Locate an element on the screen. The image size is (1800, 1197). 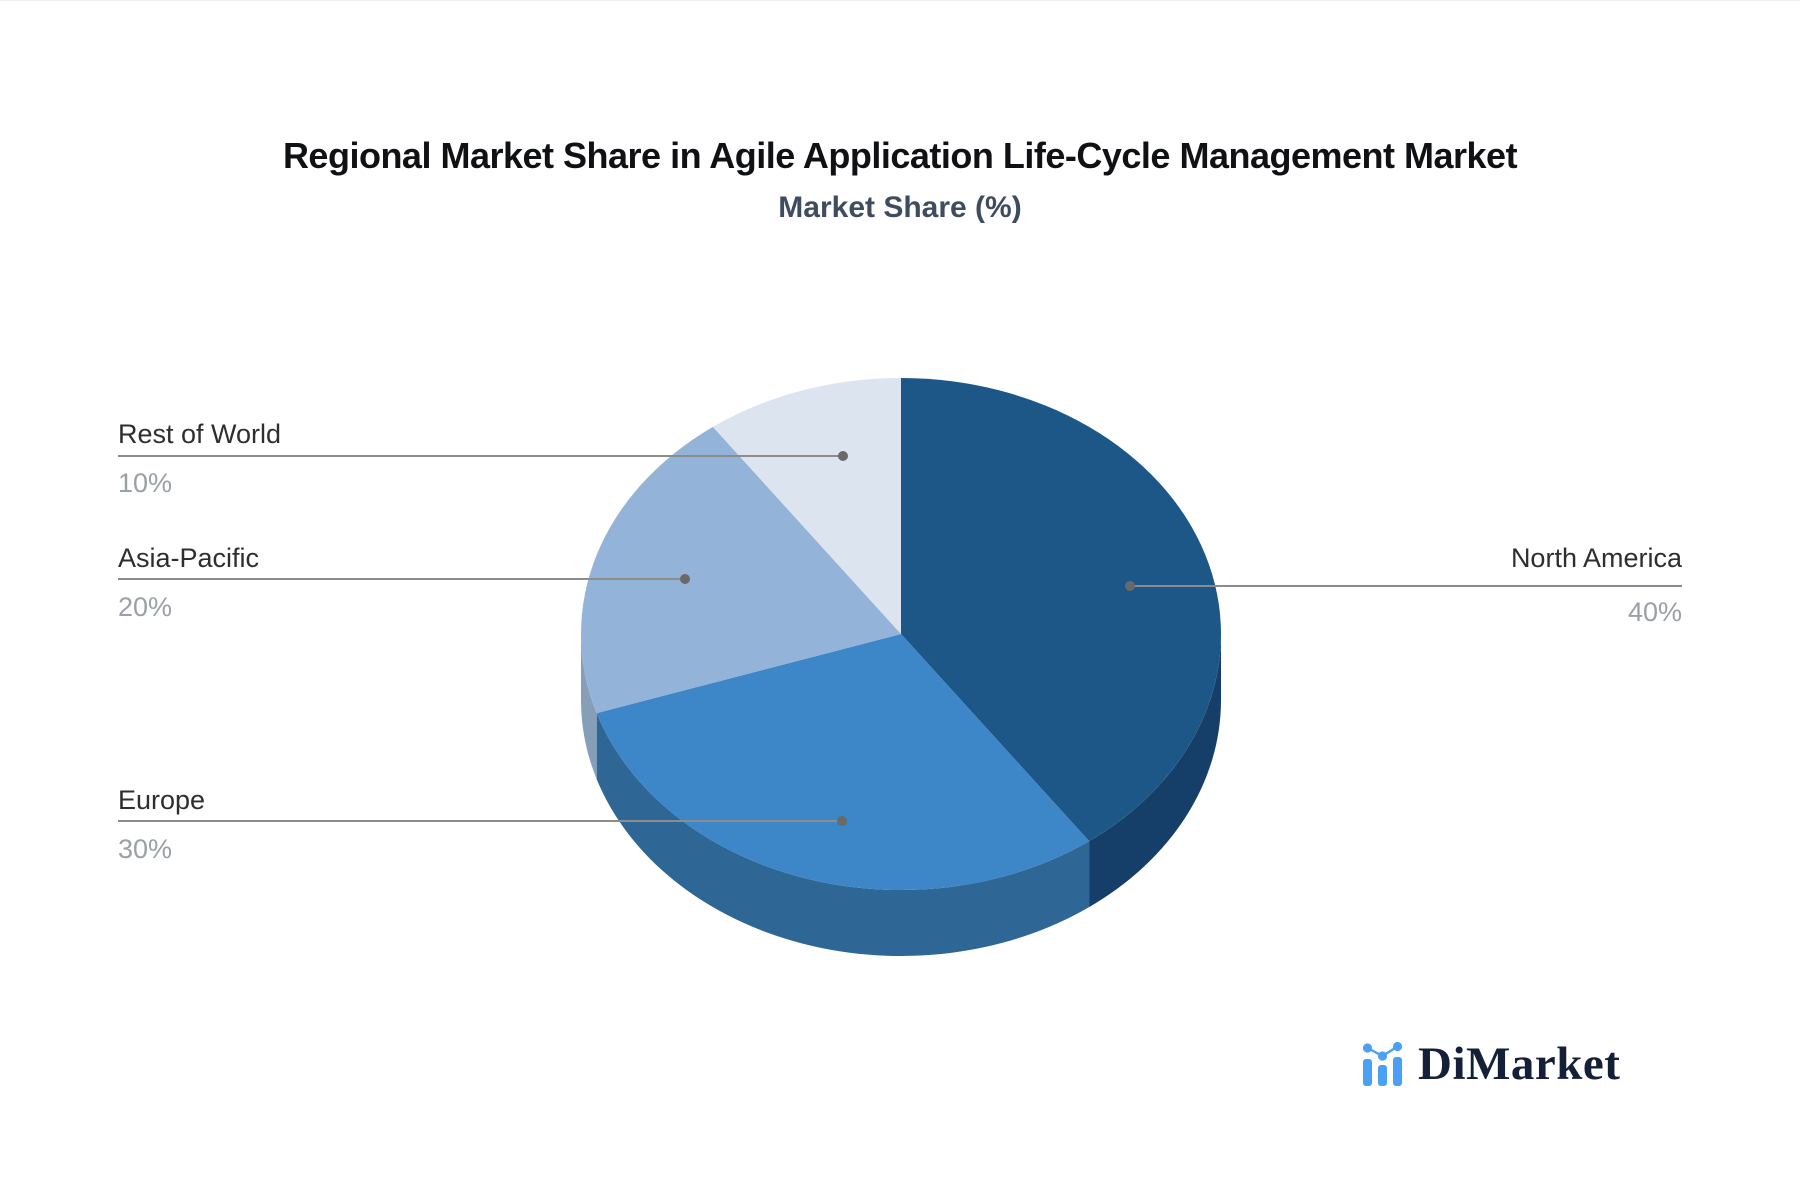
callout-rest-of-world: Rest of World 10% is located at coordinates (398, 458).